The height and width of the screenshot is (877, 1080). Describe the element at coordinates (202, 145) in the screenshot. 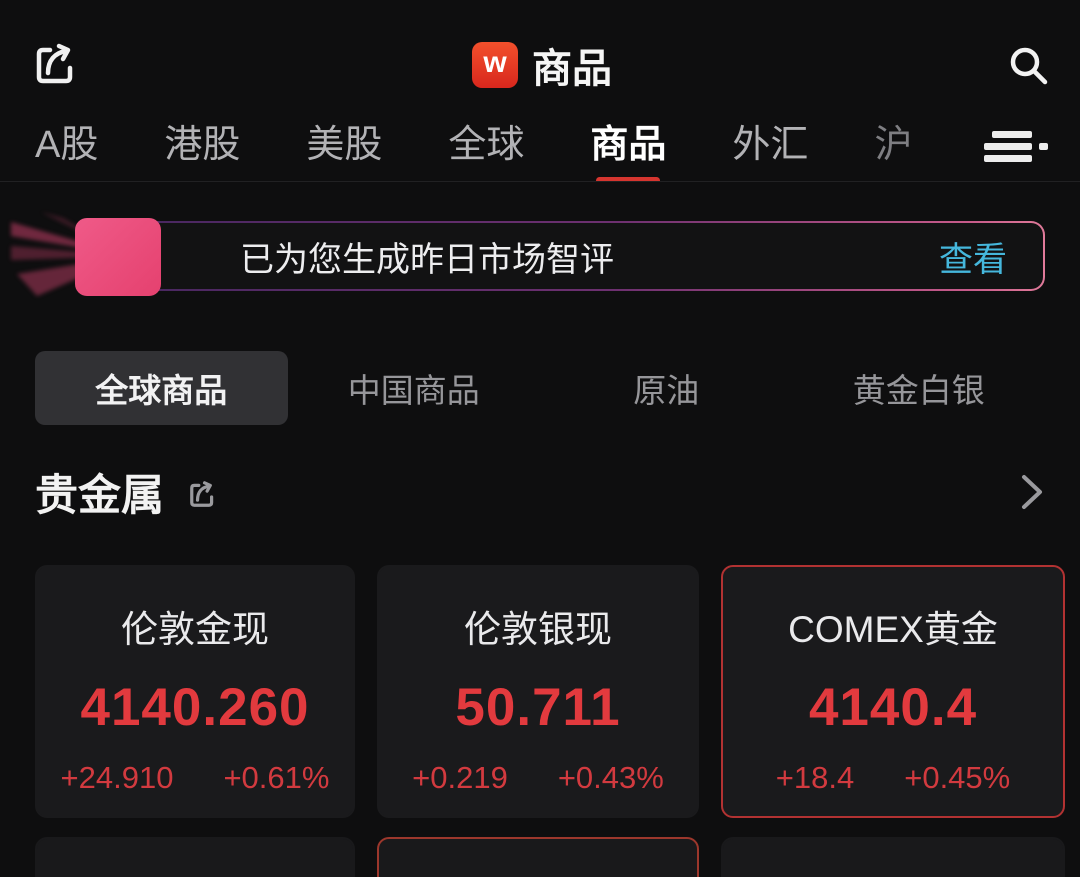

I see `tab-hk-stocks: 港股` at that location.